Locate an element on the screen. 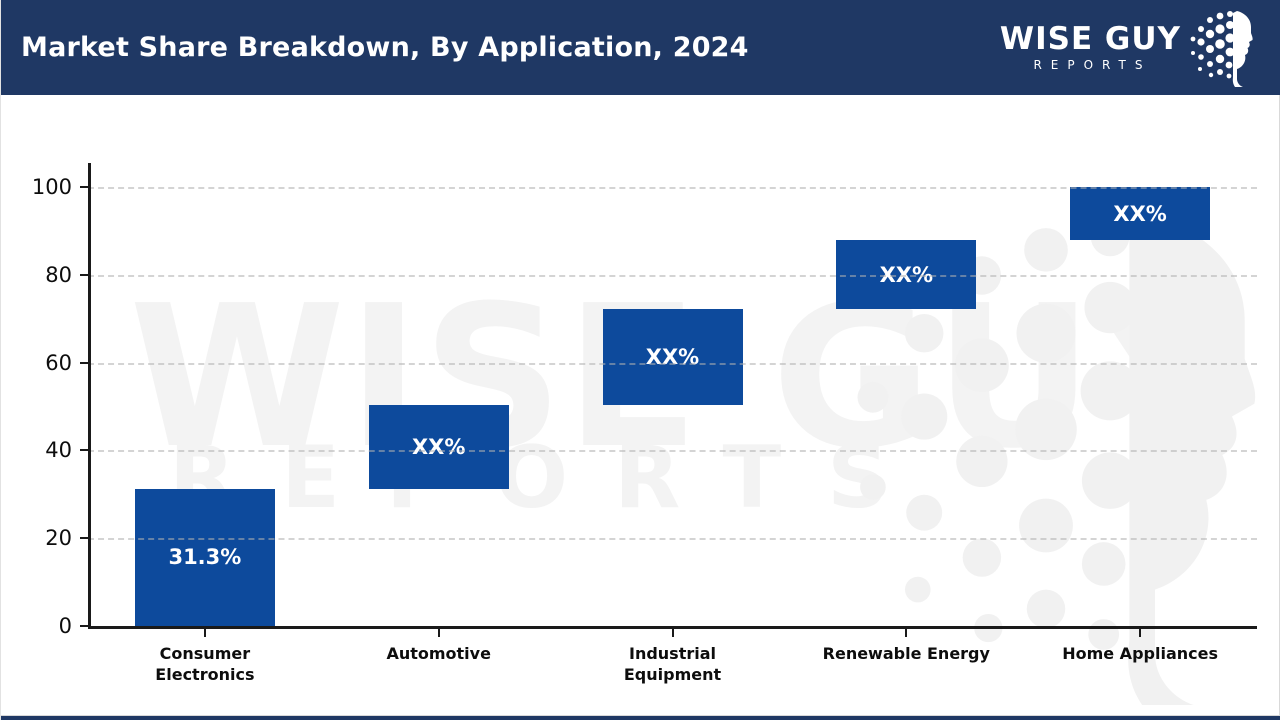 The image size is (1280, 720). x-category-label: Renewable Energy is located at coordinates (906, 653).